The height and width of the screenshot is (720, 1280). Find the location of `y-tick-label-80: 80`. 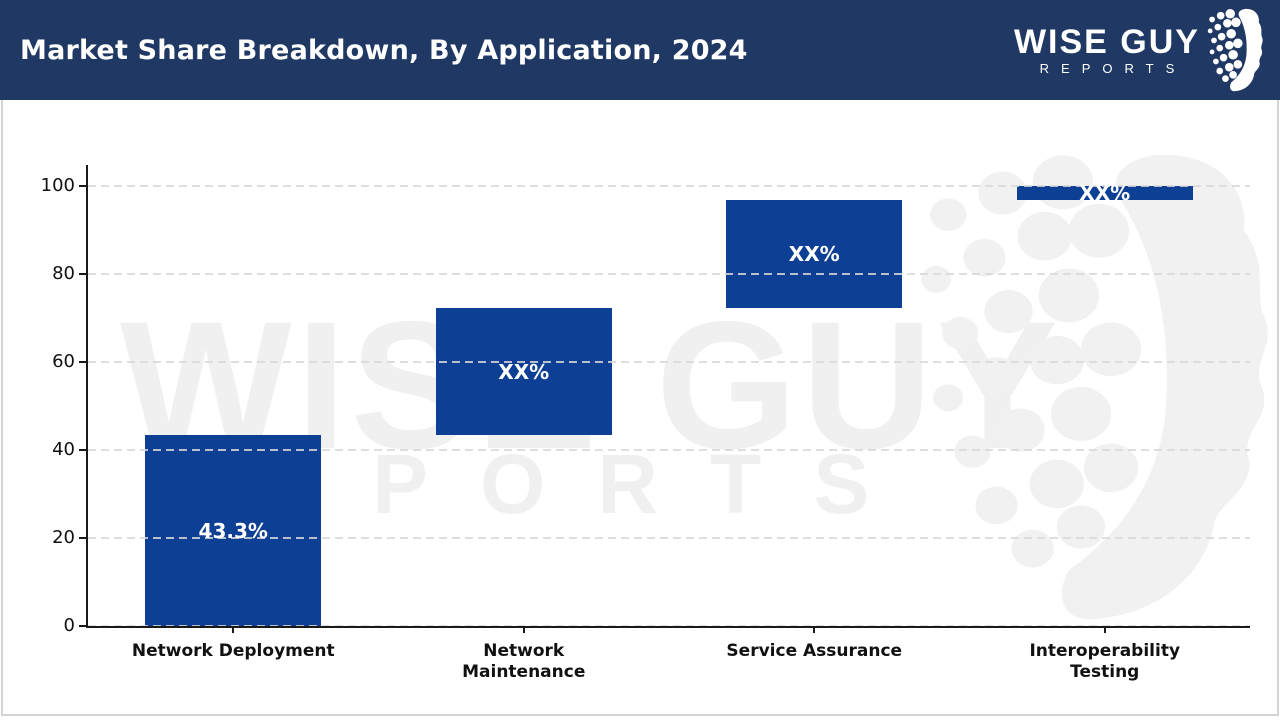

y-tick-label-80: 80 is located at coordinates (63, 273).